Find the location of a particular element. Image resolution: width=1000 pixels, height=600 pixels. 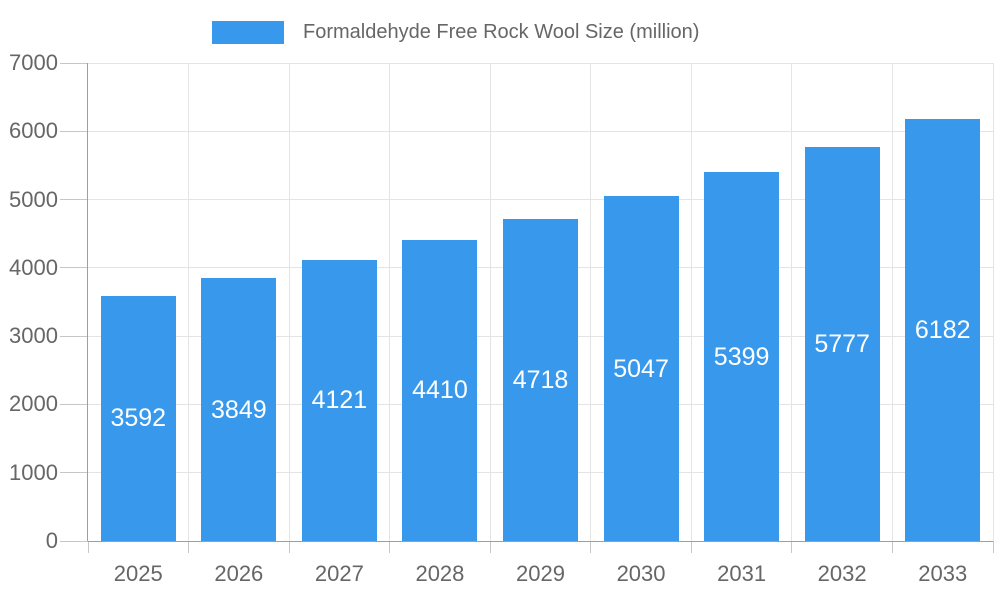

bar-2030 is located at coordinates (641, 368).